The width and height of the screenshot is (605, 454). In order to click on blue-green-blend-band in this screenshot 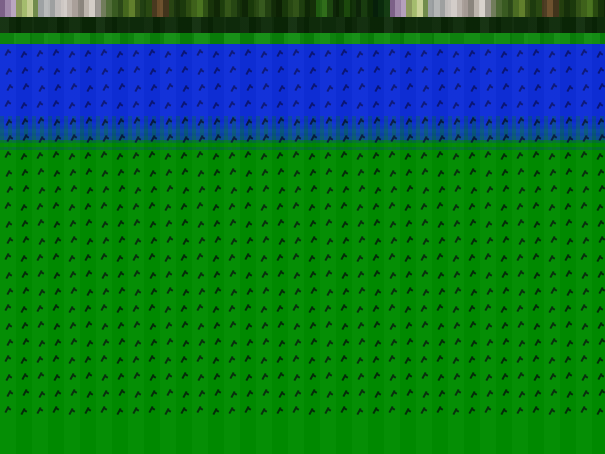, I will do `click(302, 133)`.